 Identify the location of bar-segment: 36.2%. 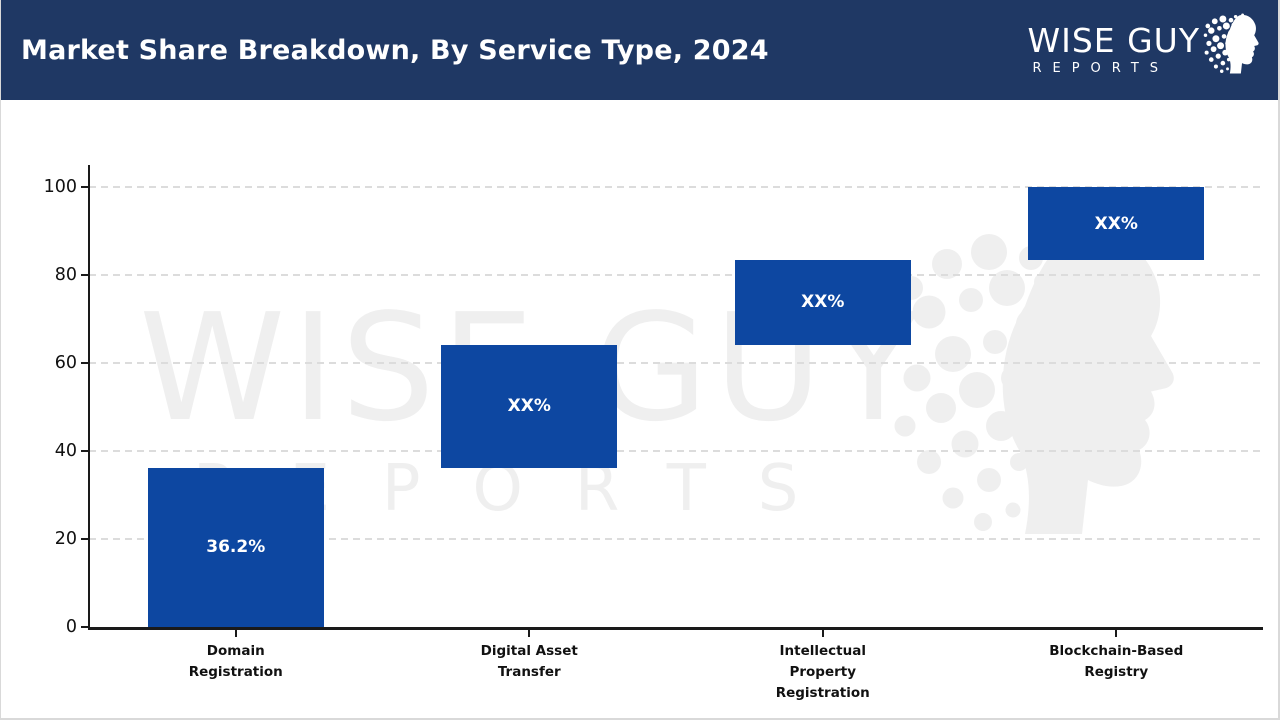
(235, 547).